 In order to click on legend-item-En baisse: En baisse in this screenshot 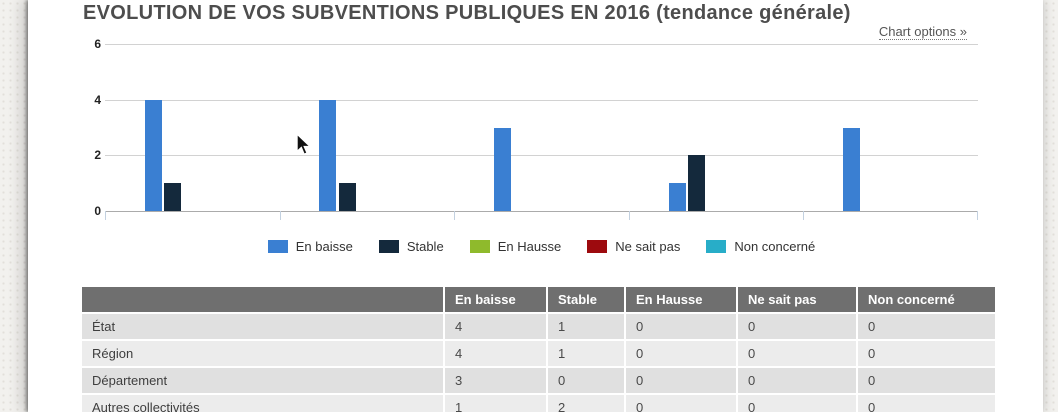, I will do `click(310, 246)`.